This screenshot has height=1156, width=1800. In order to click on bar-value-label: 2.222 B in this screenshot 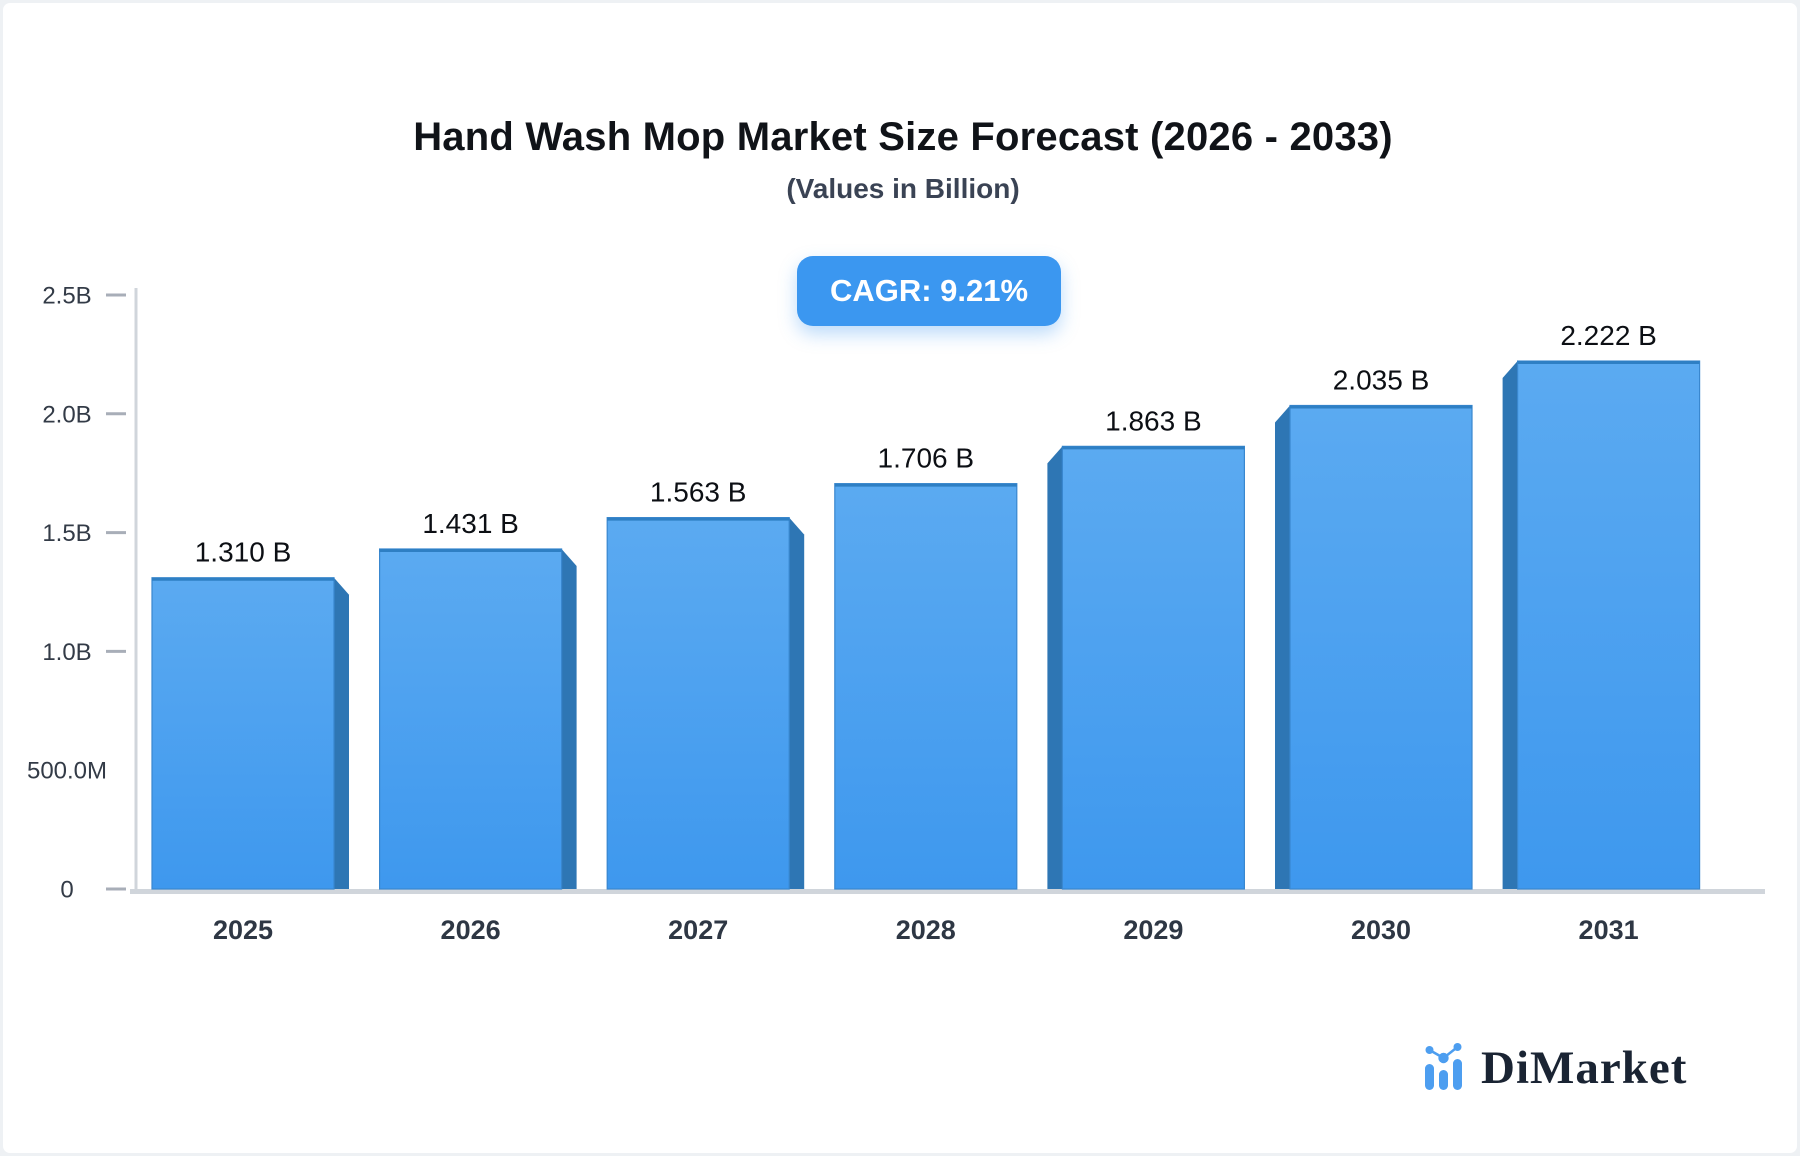, I will do `click(1608, 335)`.